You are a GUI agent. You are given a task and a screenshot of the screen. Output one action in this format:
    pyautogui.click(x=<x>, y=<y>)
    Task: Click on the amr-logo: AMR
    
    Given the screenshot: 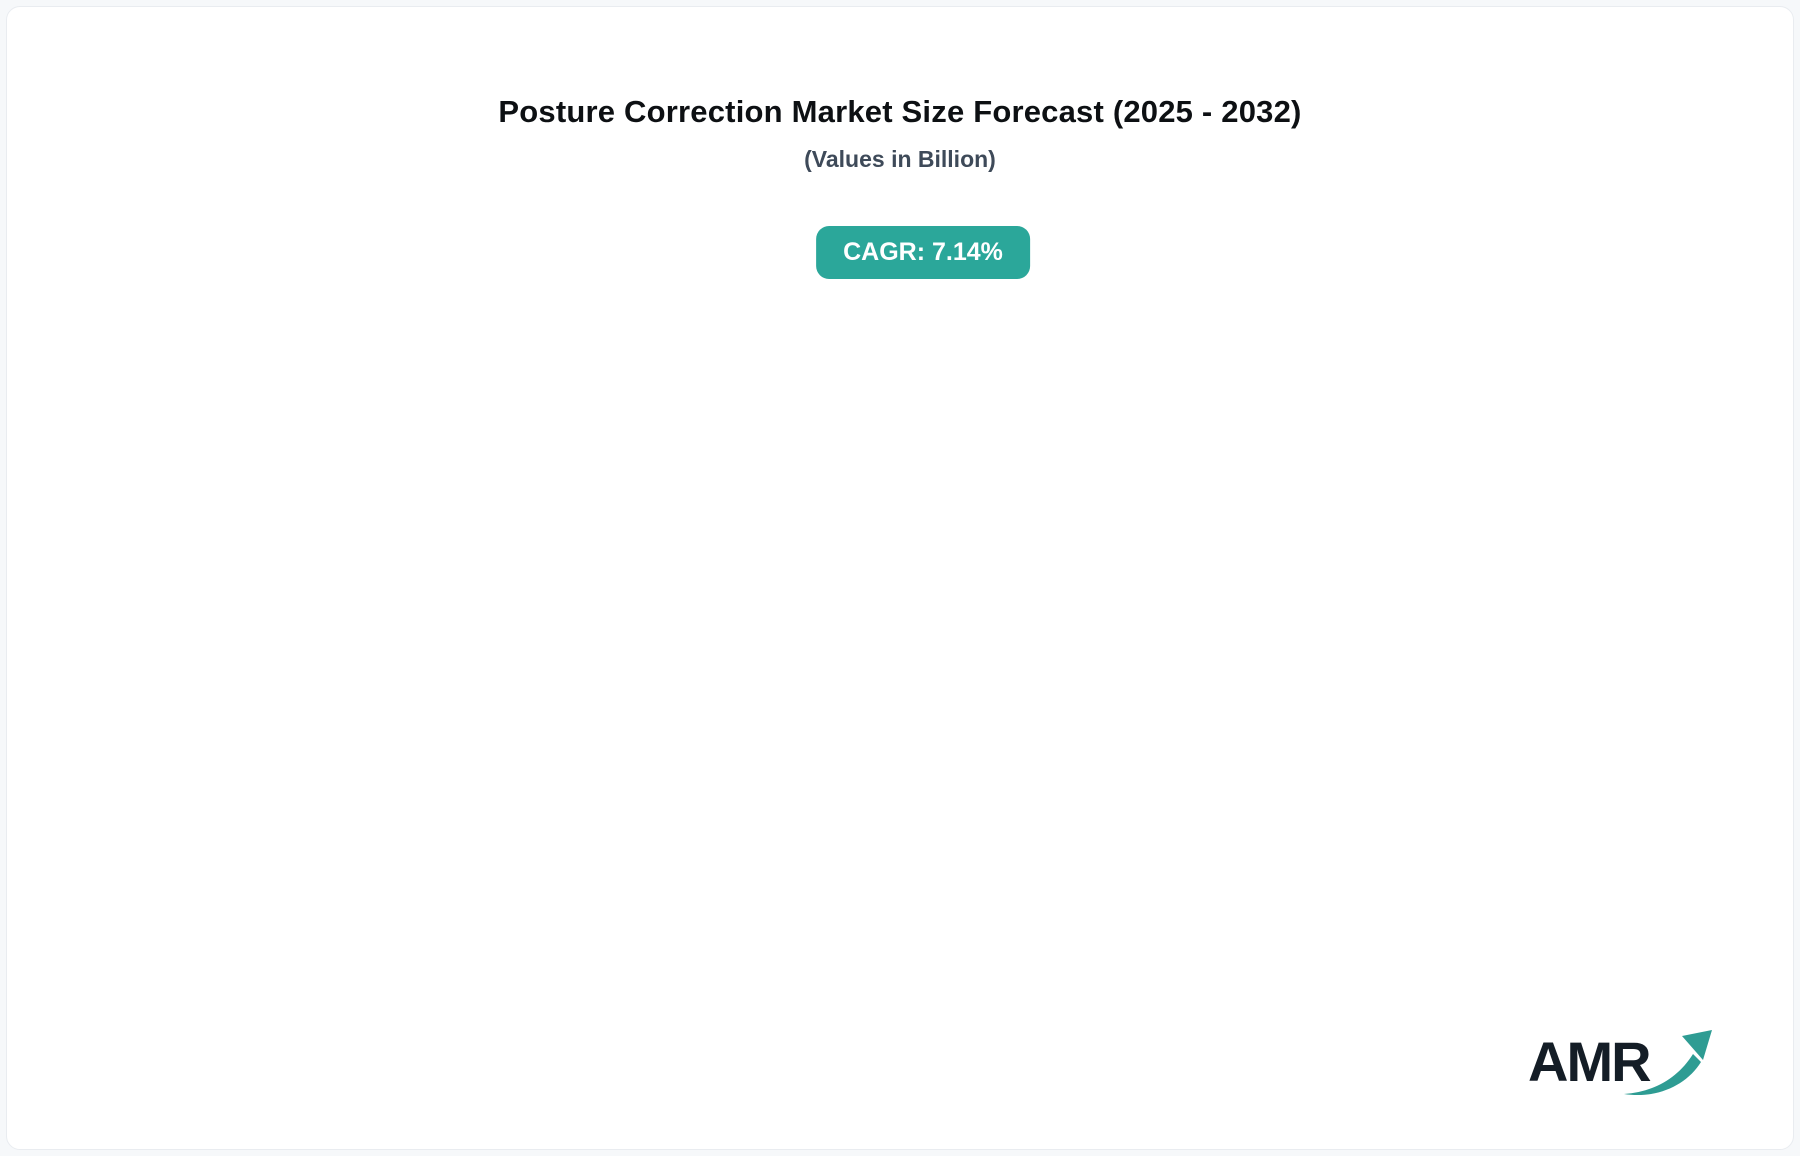 What is the action you would take?
    pyautogui.click(x=1622, y=1069)
    